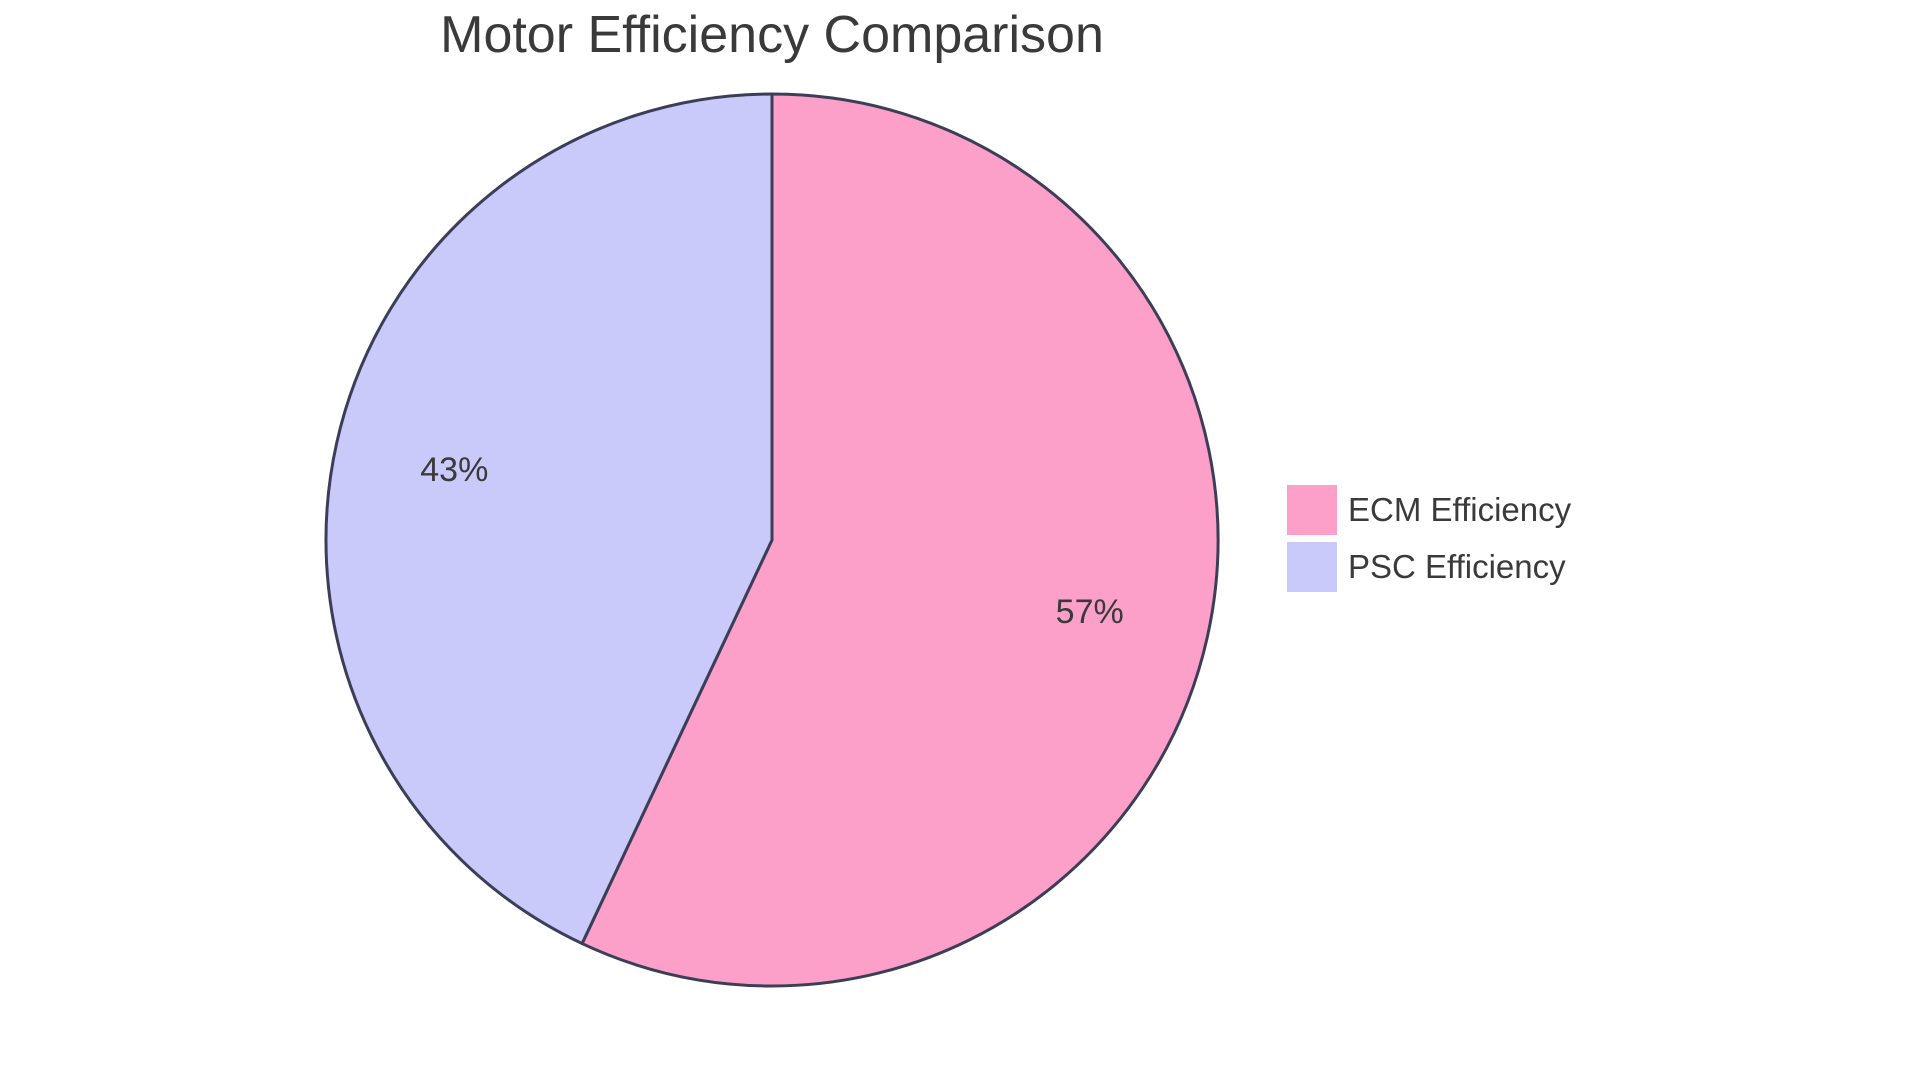  What do you see at coordinates (1429, 538) in the screenshot?
I see `legend: ECM Efficiency PSC Efficiency` at bounding box center [1429, 538].